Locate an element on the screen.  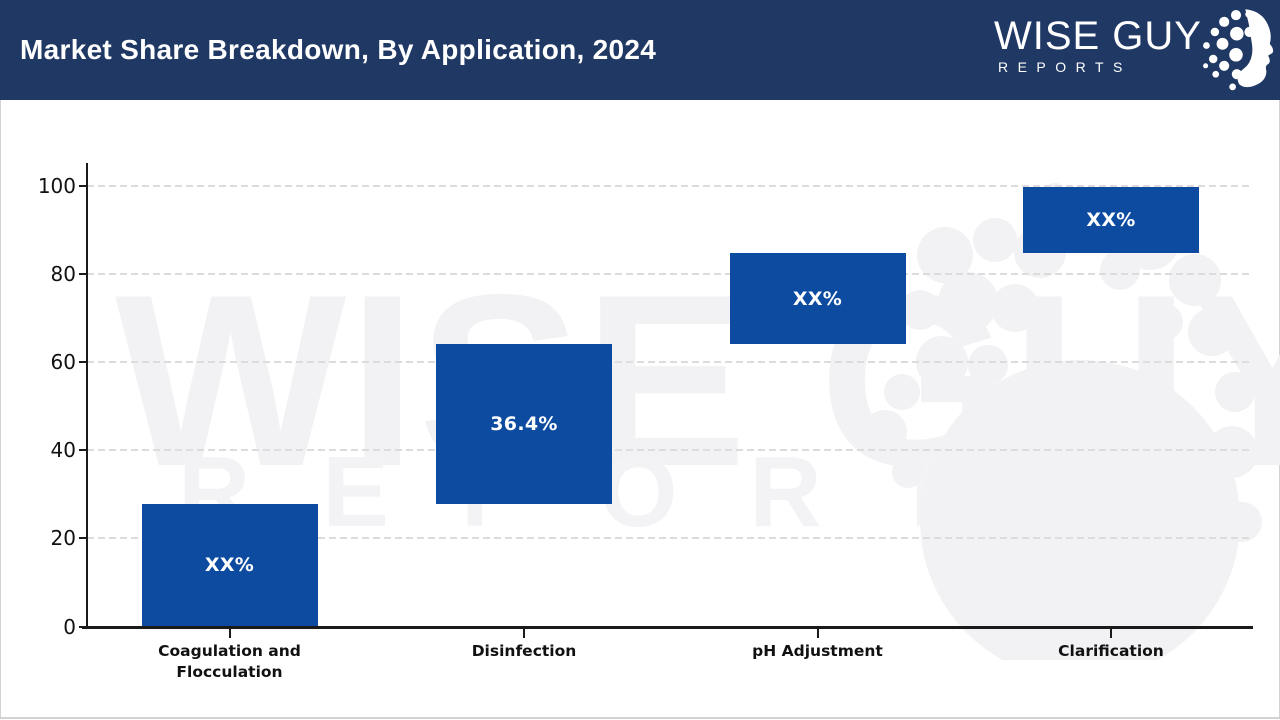
y-tick-label: 40 is located at coordinates (63, 450).